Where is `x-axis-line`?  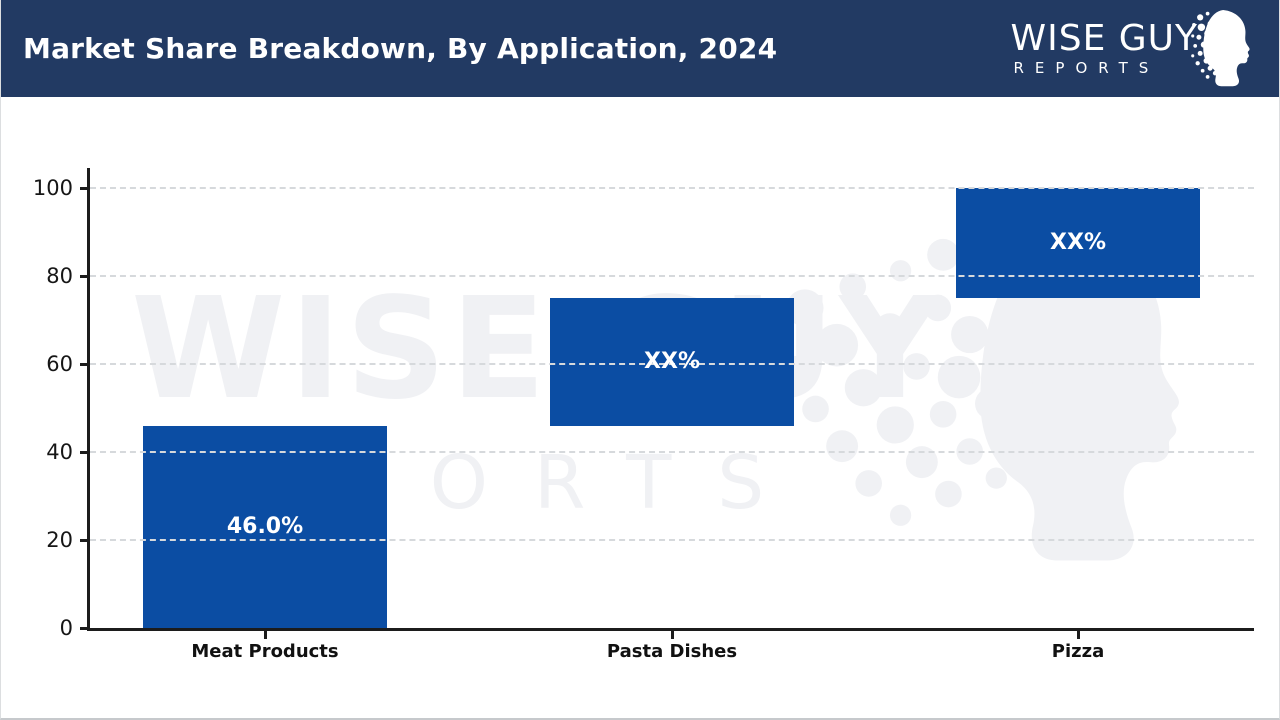 x-axis-line is located at coordinates (670, 629).